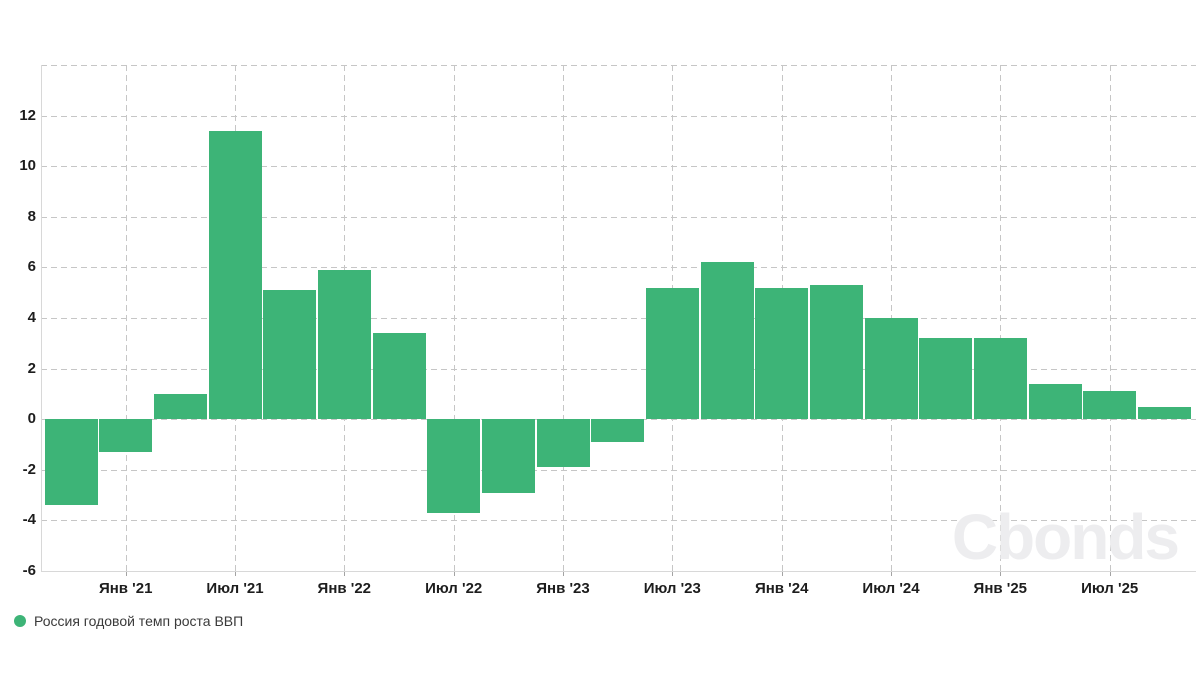  What do you see at coordinates (782, 353) in the screenshot?
I see `bar-Янв '24` at bounding box center [782, 353].